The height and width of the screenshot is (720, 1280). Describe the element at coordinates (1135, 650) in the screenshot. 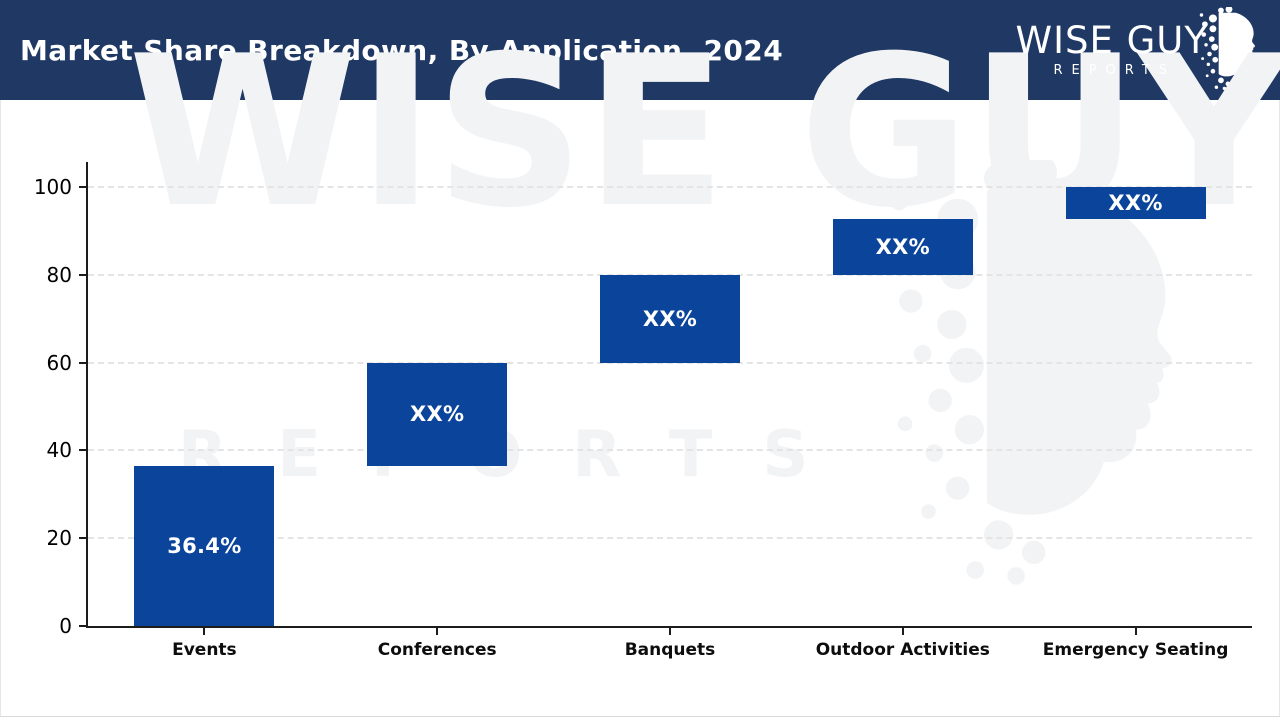

I see `x-category-label-4: Emergency Seating` at that location.